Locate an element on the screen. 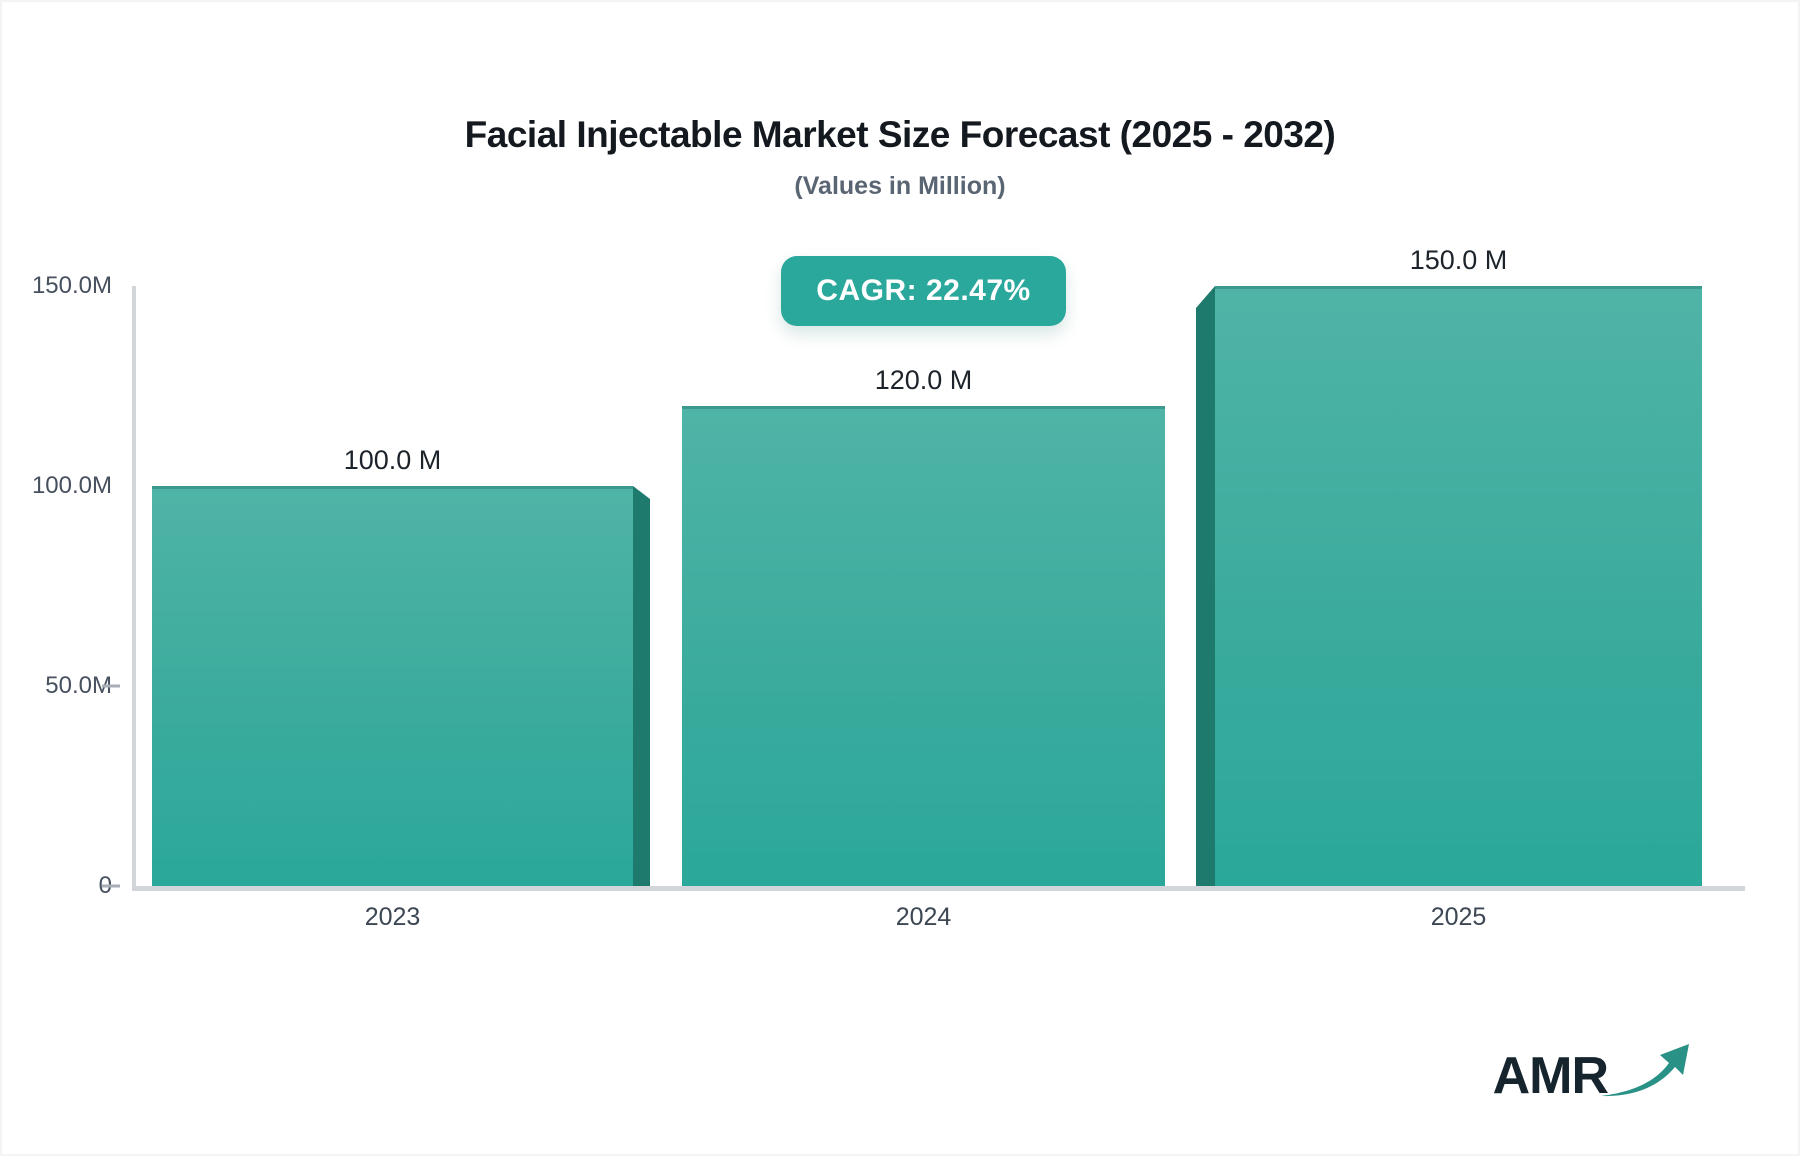 This screenshot has height=1156, width=1800. y-axis-line is located at coordinates (134, 588).